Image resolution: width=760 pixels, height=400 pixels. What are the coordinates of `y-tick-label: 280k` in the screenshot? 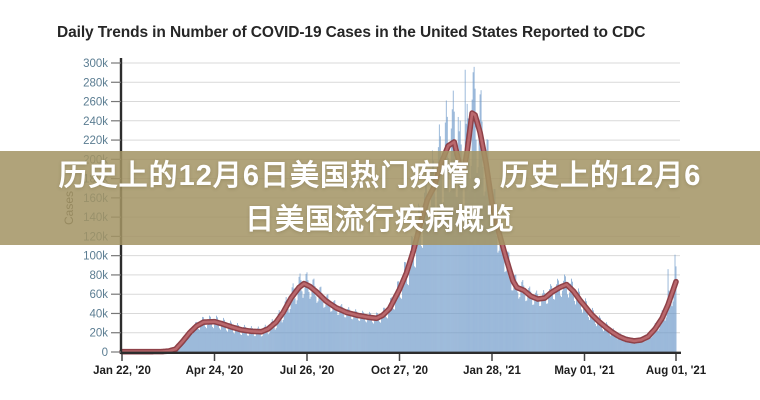 It's located at (95, 83).